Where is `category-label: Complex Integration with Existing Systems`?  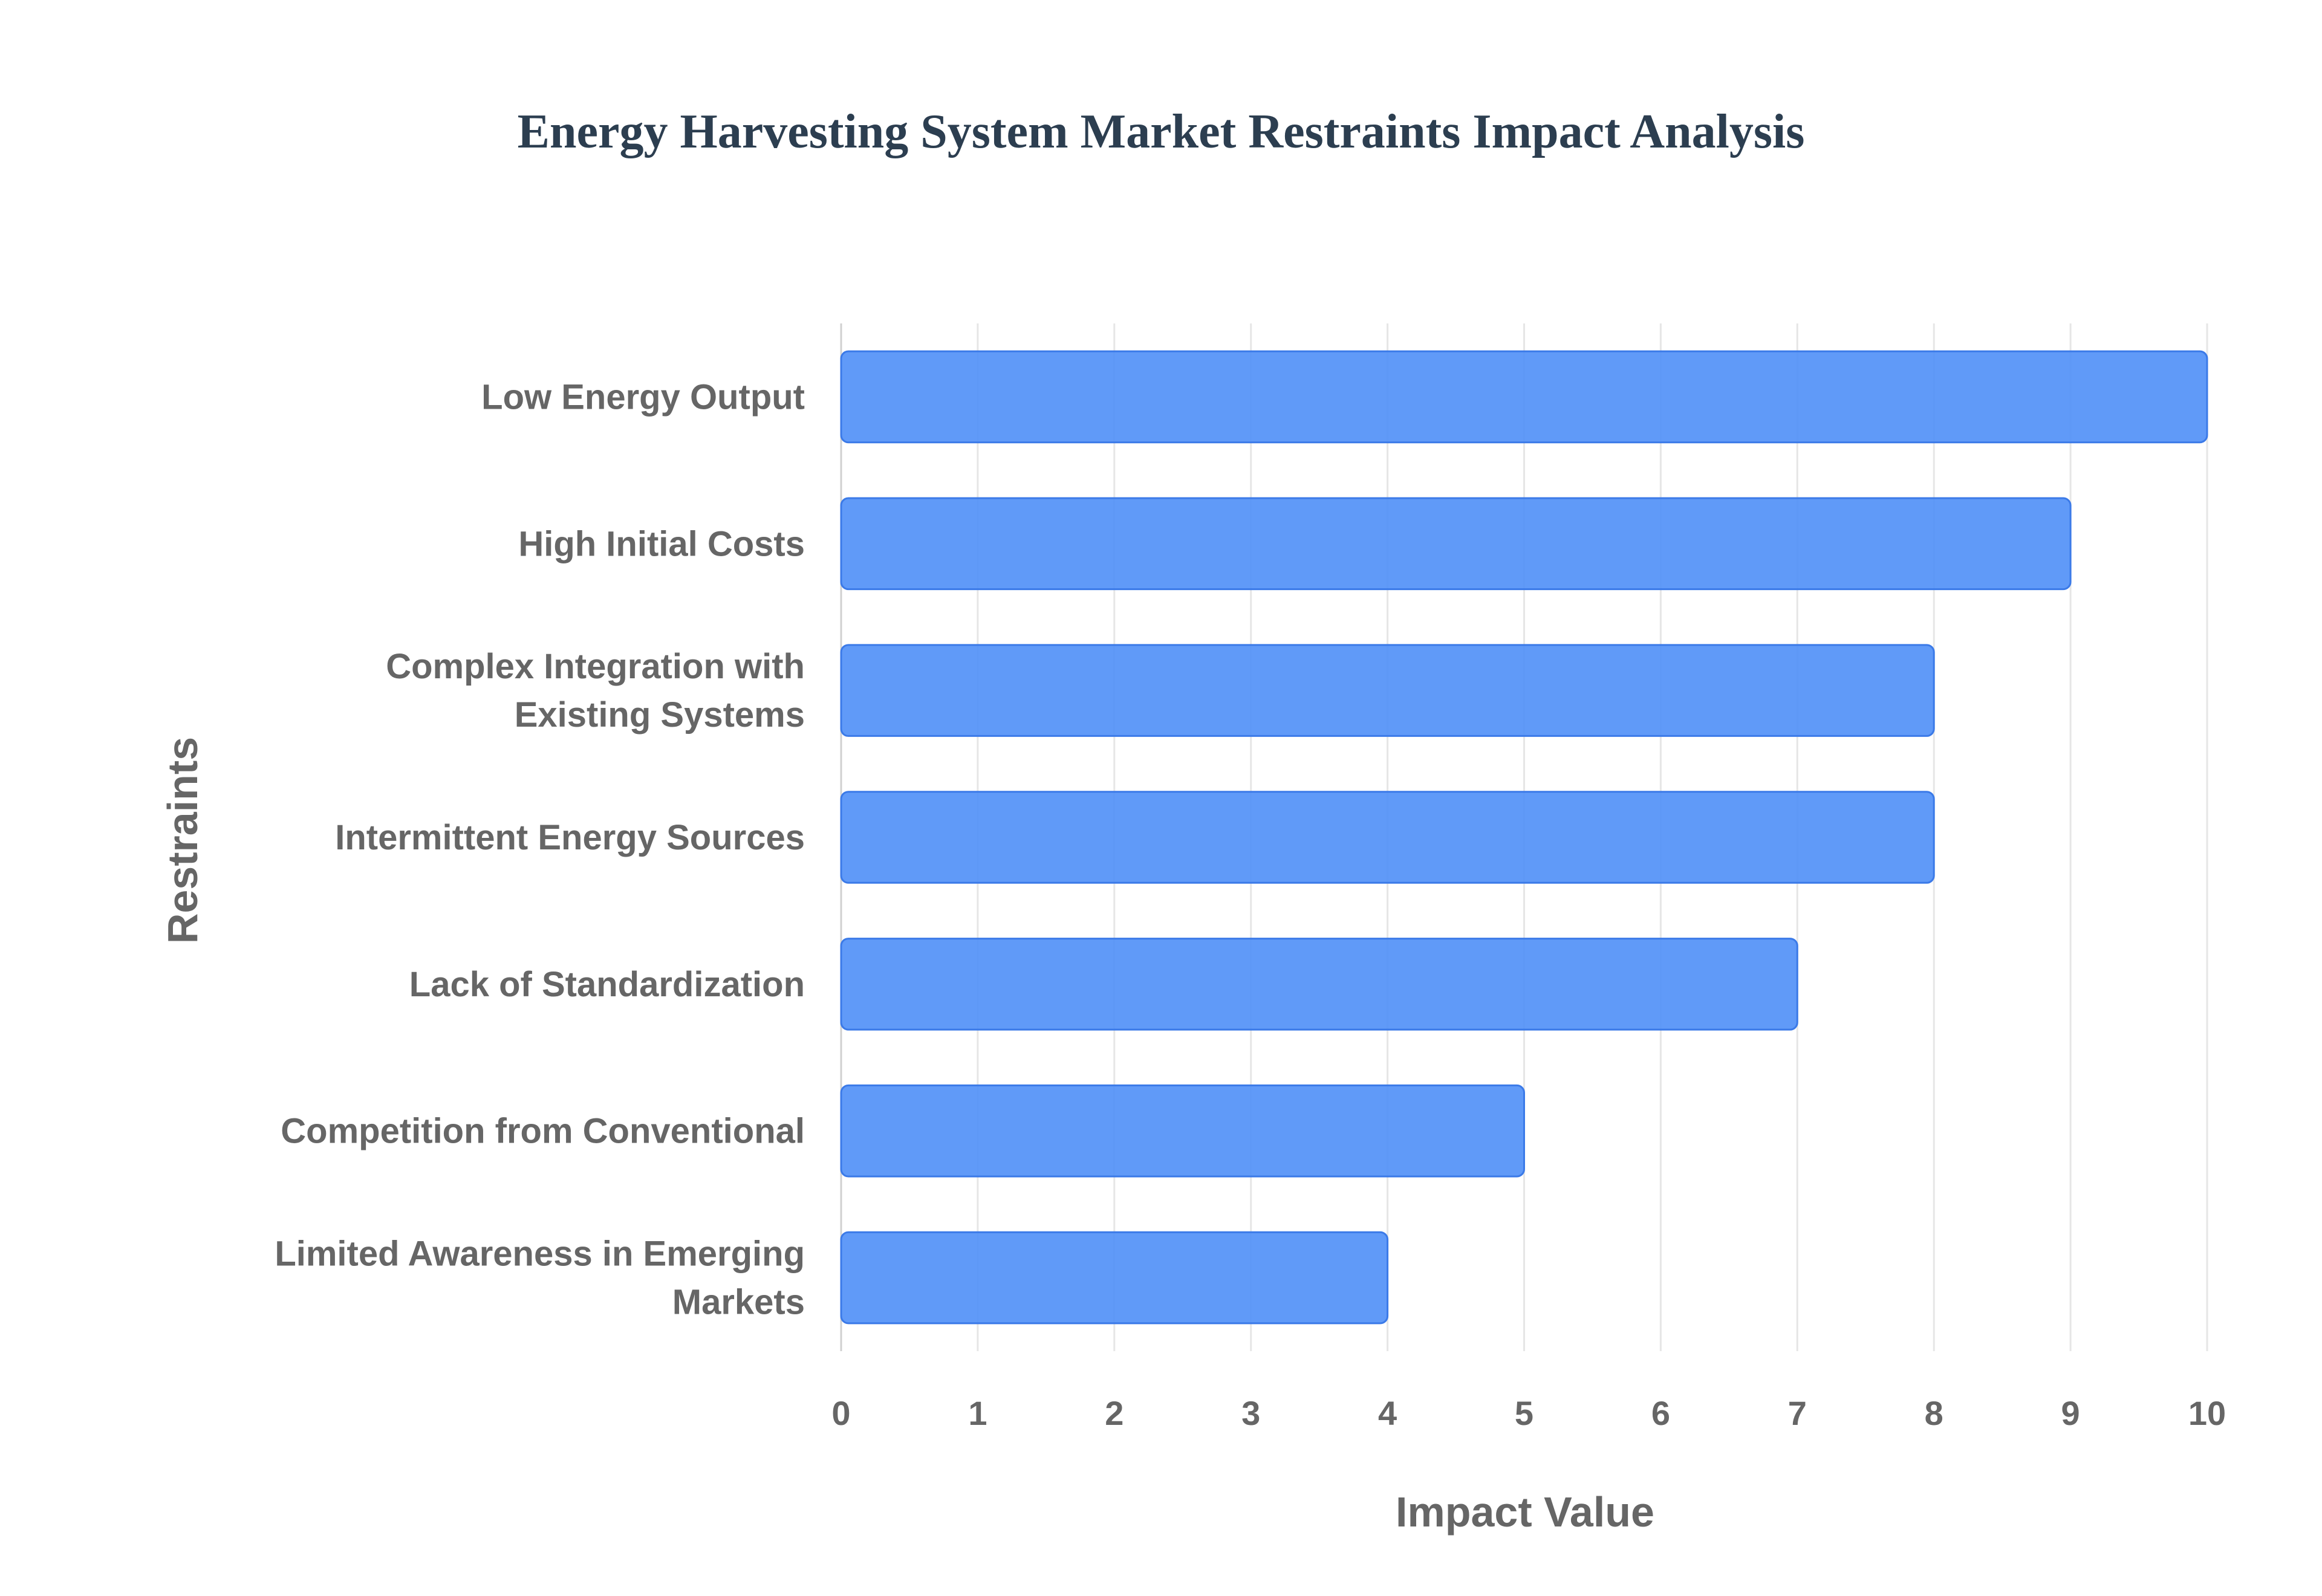
category-label: Complex Integration with Existing Systems is located at coordinates (595, 691).